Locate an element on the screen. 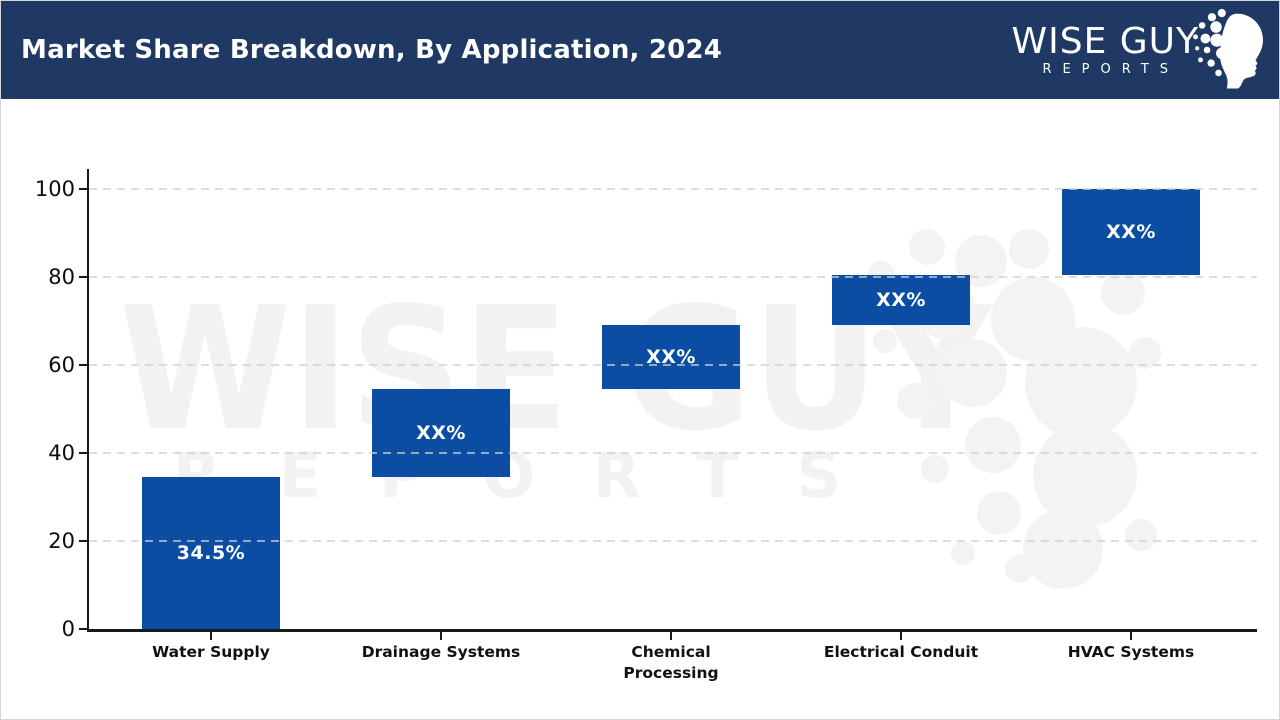 The height and width of the screenshot is (720, 1280). x-tick-label: Electrical Conduit is located at coordinates (901, 652).